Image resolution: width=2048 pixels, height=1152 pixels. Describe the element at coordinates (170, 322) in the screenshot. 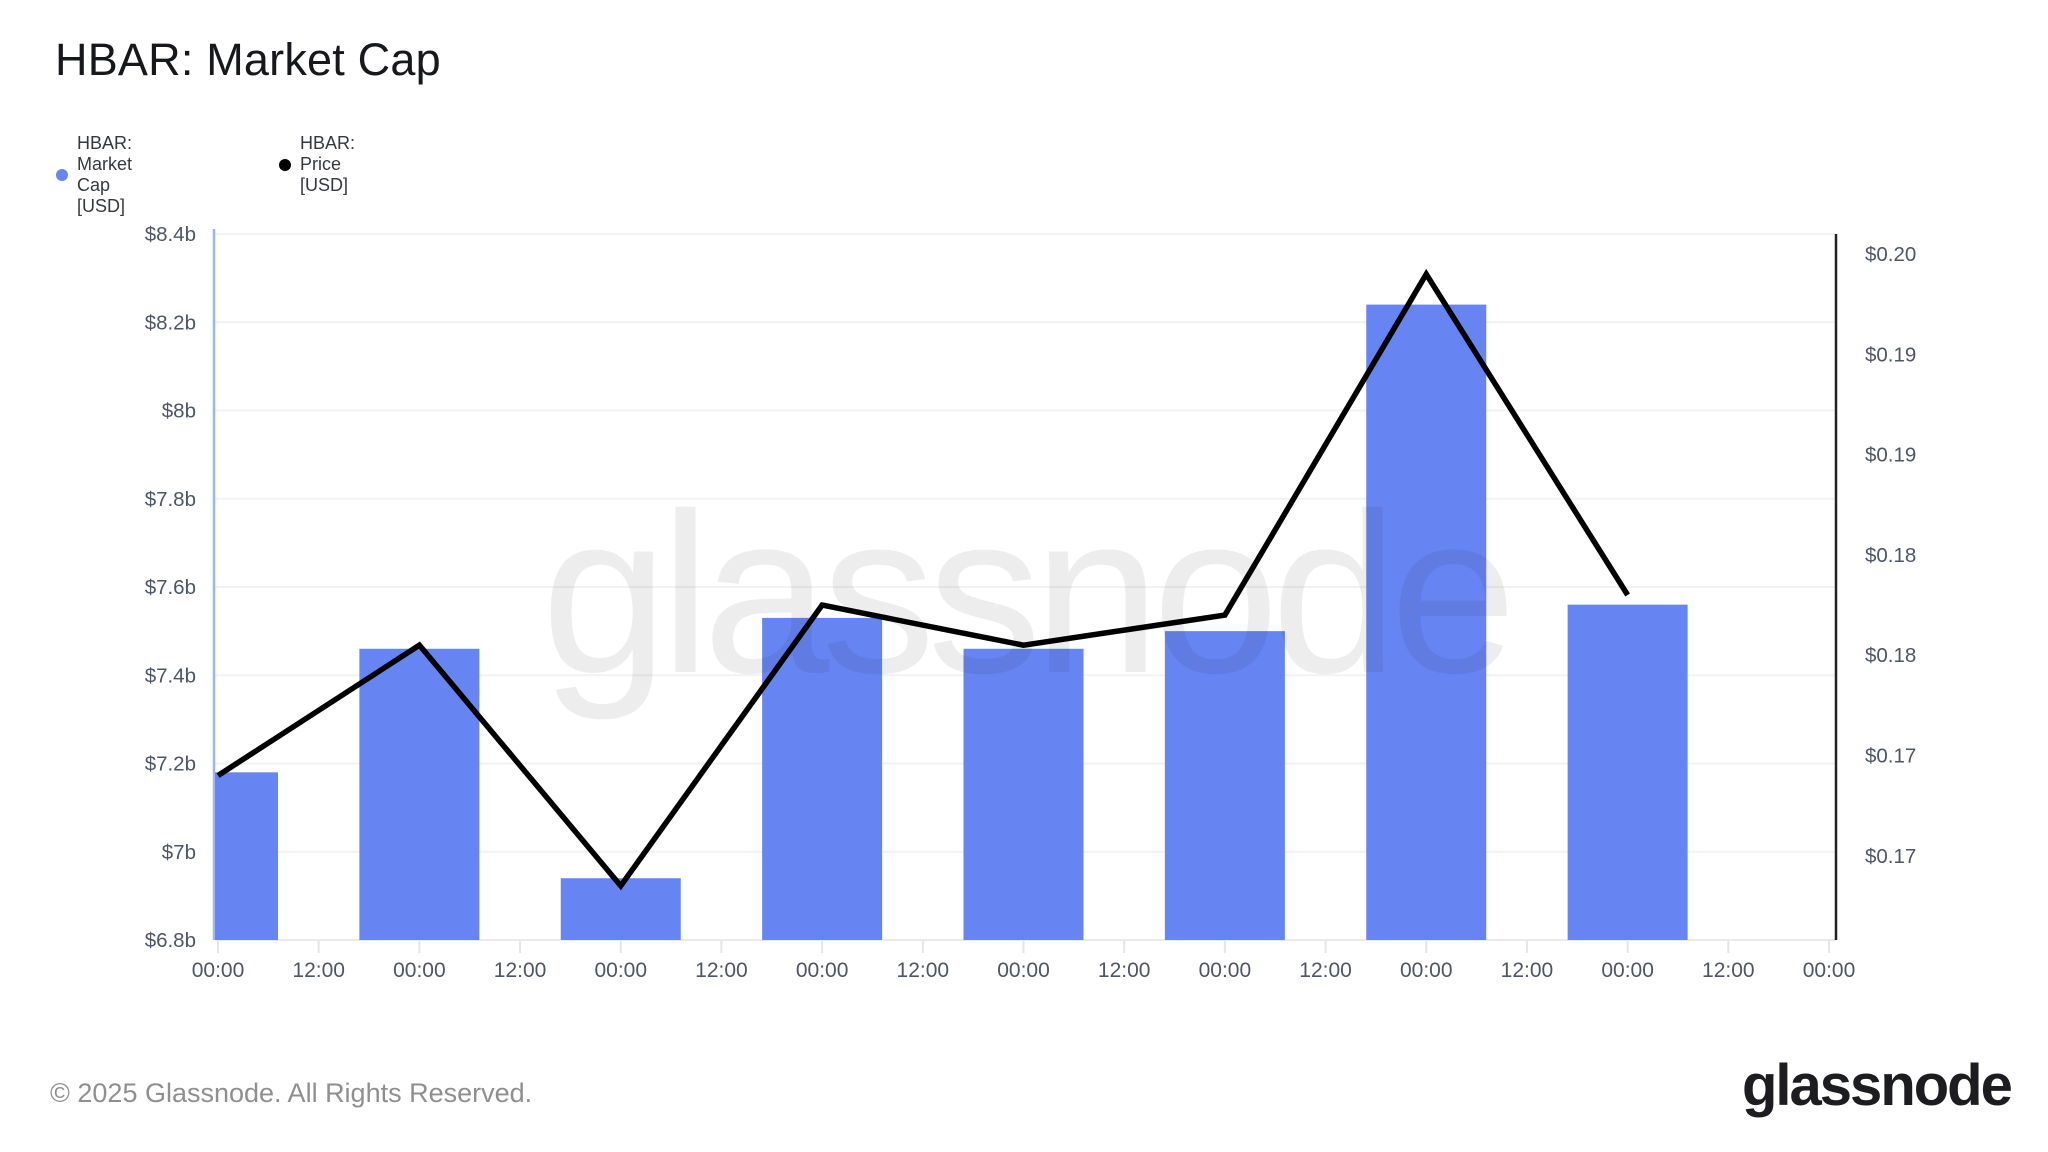

I see `left-axis-tick-label: $8.2b` at that location.